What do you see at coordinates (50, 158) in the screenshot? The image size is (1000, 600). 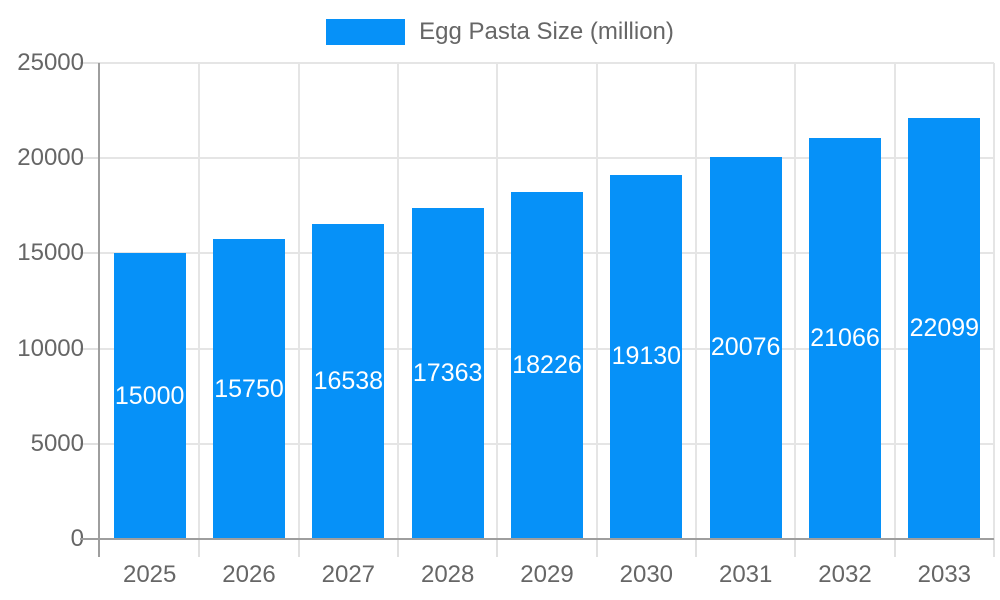 I see `y-axis-tick-label: 20000` at bounding box center [50, 158].